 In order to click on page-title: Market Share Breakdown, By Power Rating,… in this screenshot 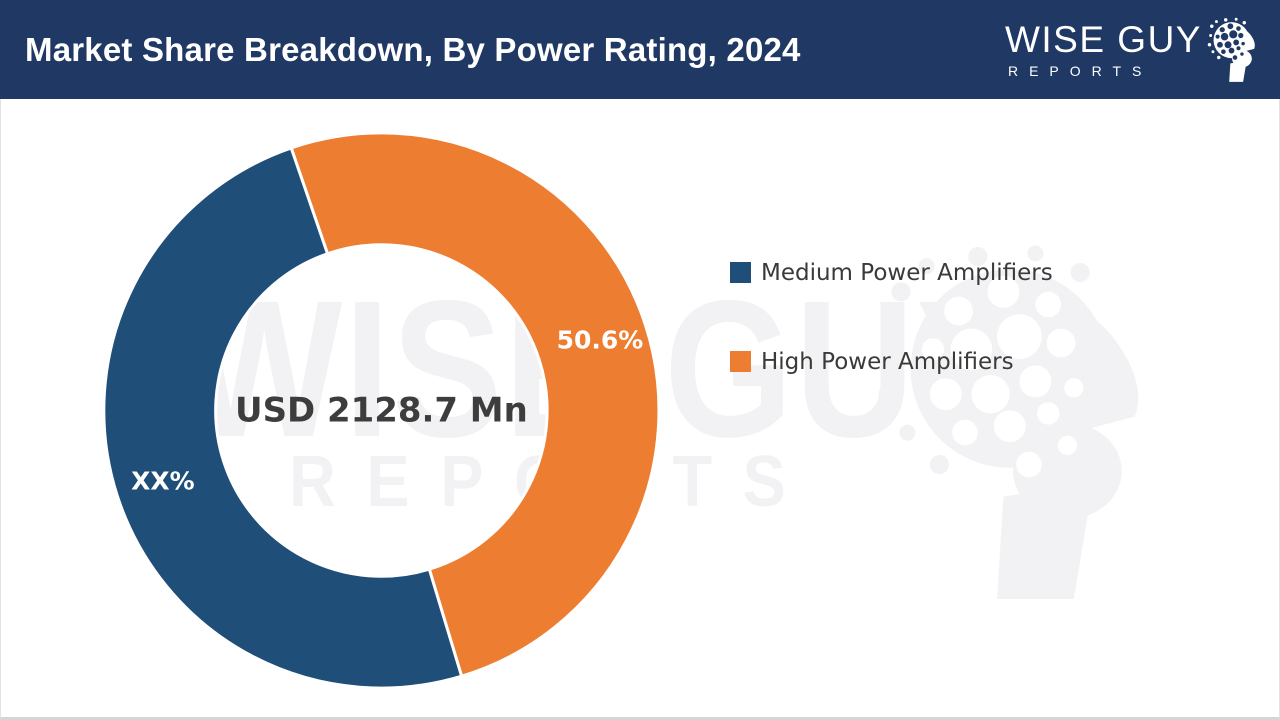, I will do `click(413, 49)`.